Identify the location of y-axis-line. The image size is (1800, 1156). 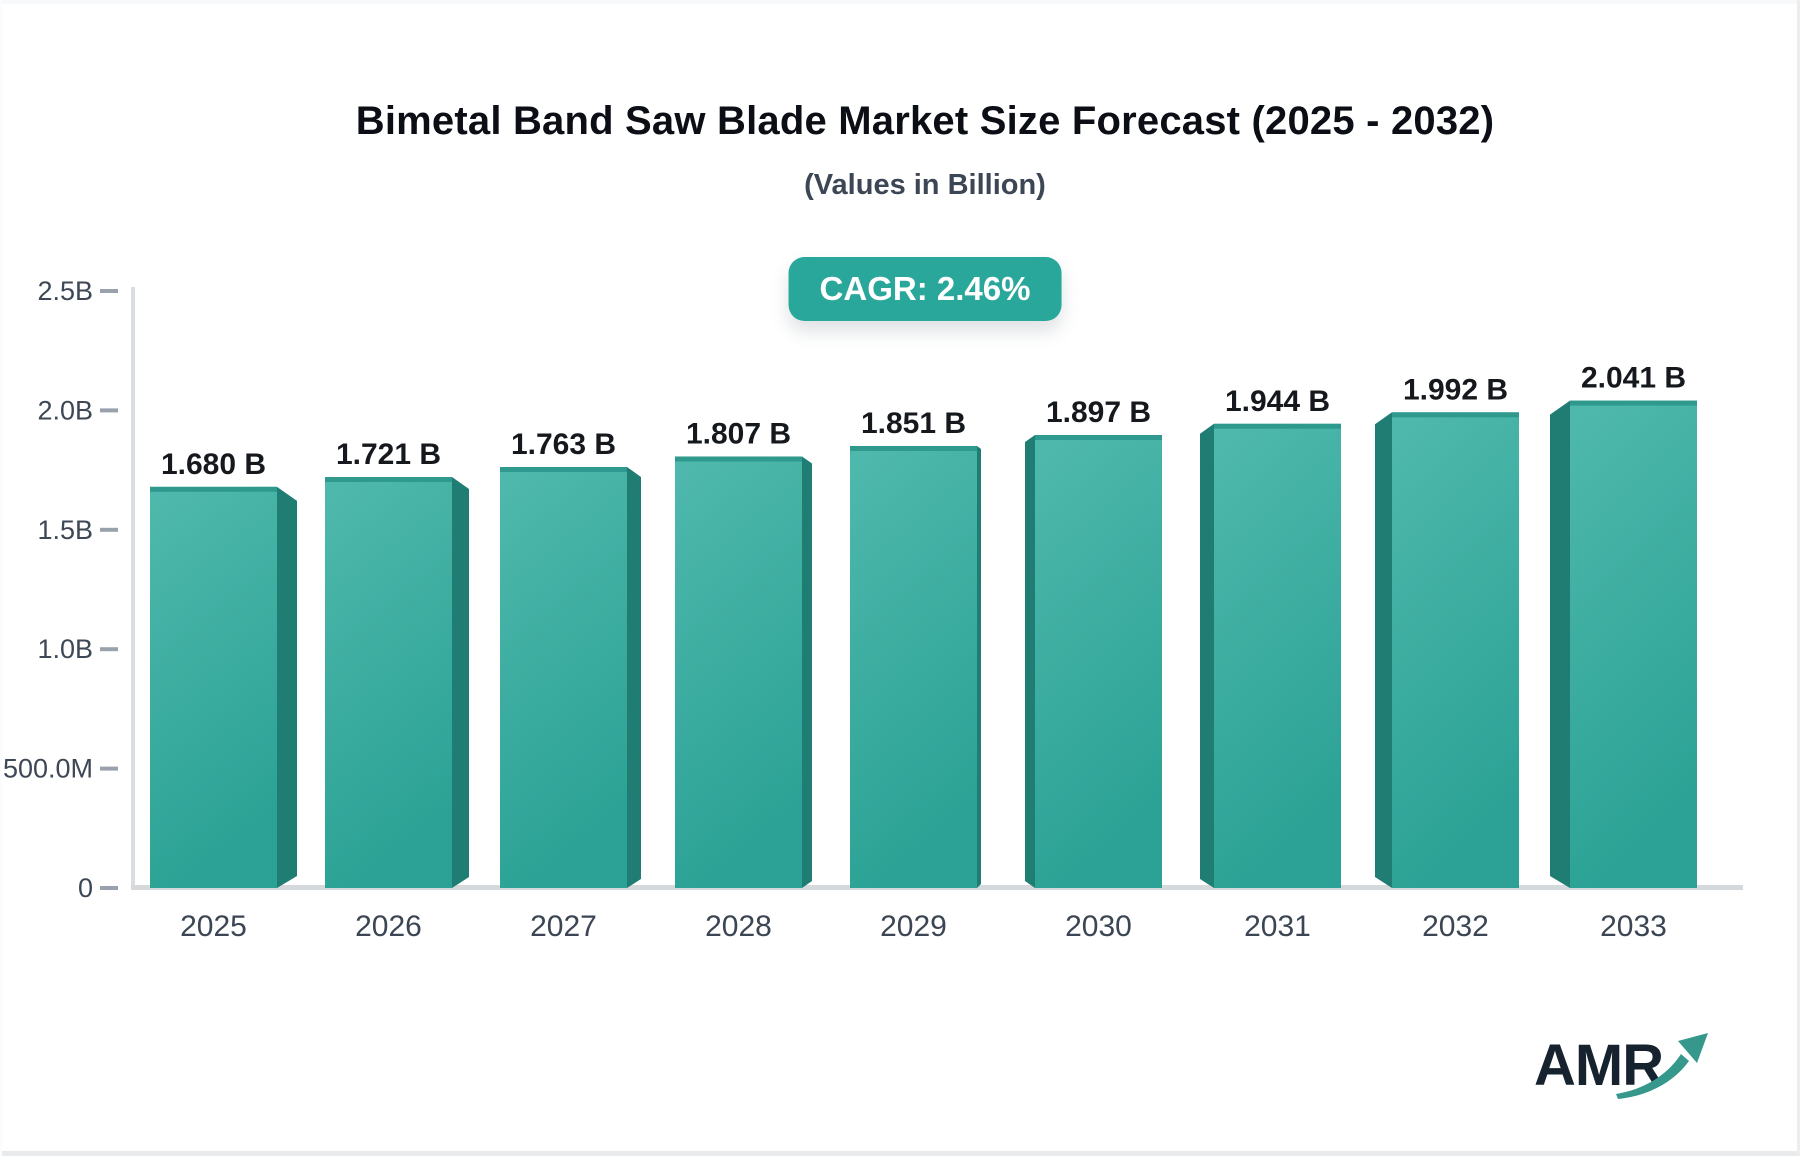
(133, 588).